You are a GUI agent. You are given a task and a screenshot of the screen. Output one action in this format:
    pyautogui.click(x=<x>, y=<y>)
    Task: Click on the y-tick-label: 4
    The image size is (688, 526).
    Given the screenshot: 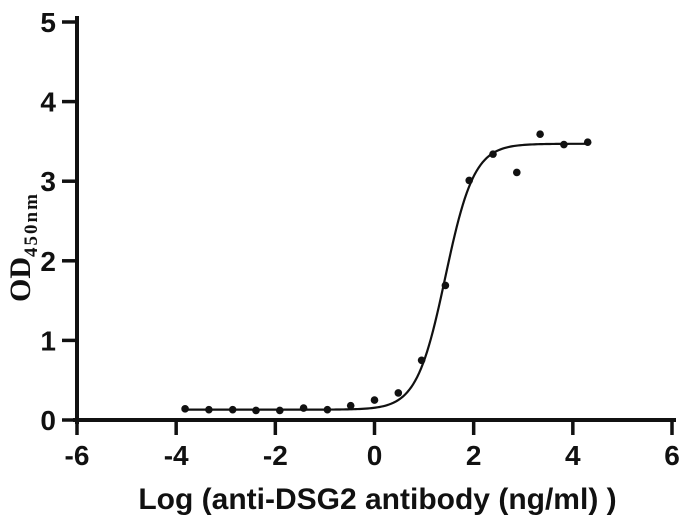 What is the action you would take?
    pyautogui.click(x=48, y=102)
    